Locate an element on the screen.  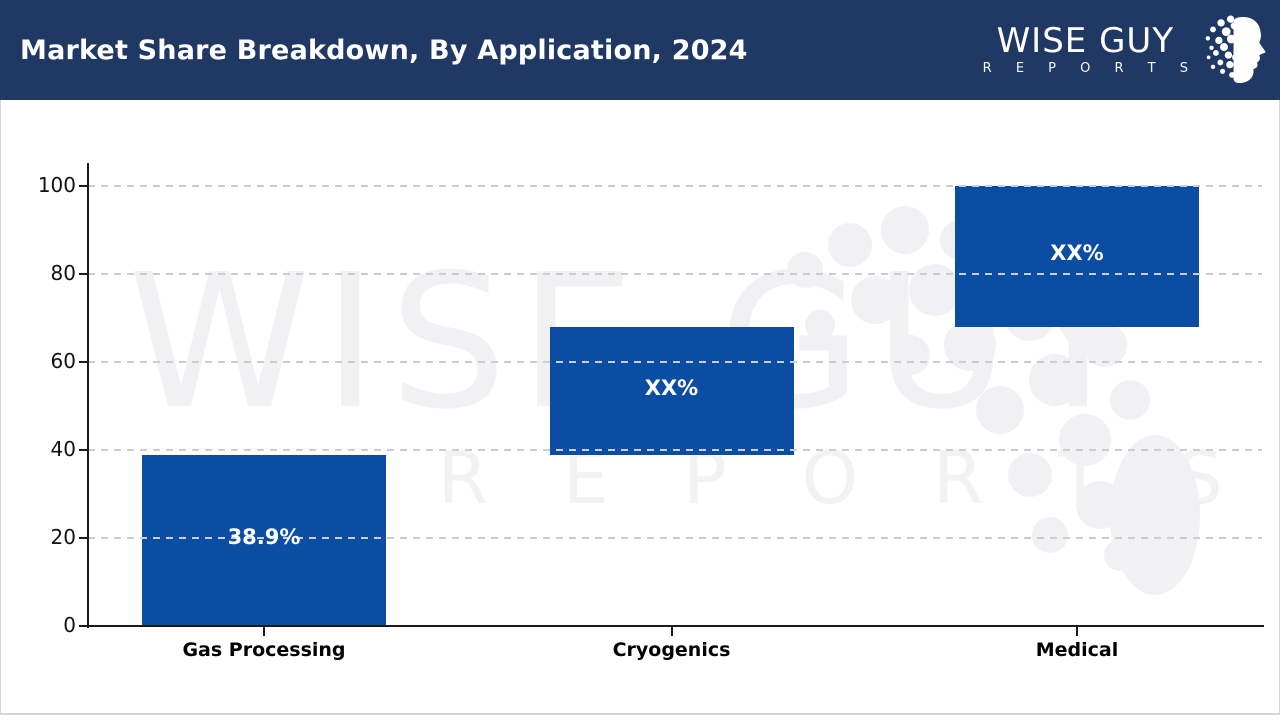
bar-value-label: 38.9% is located at coordinates (264, 537).